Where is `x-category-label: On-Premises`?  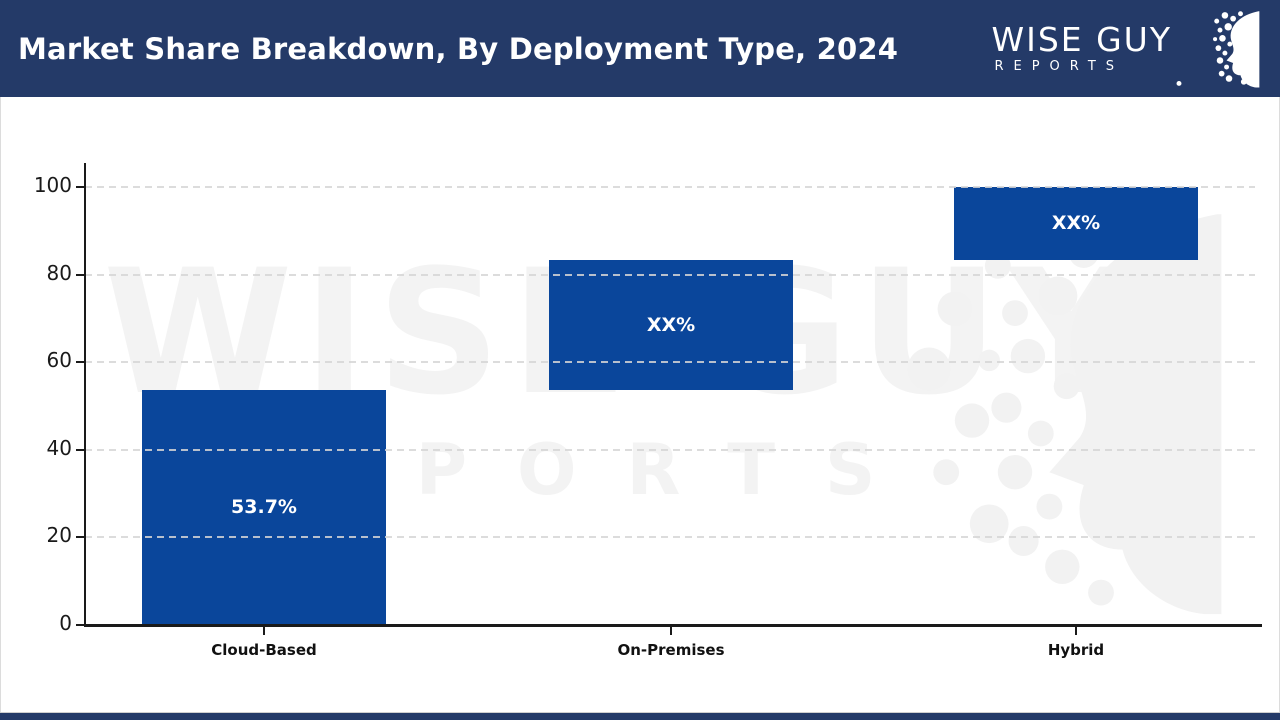
x-category-label: On-Premises is located at coordinates (671, 650).